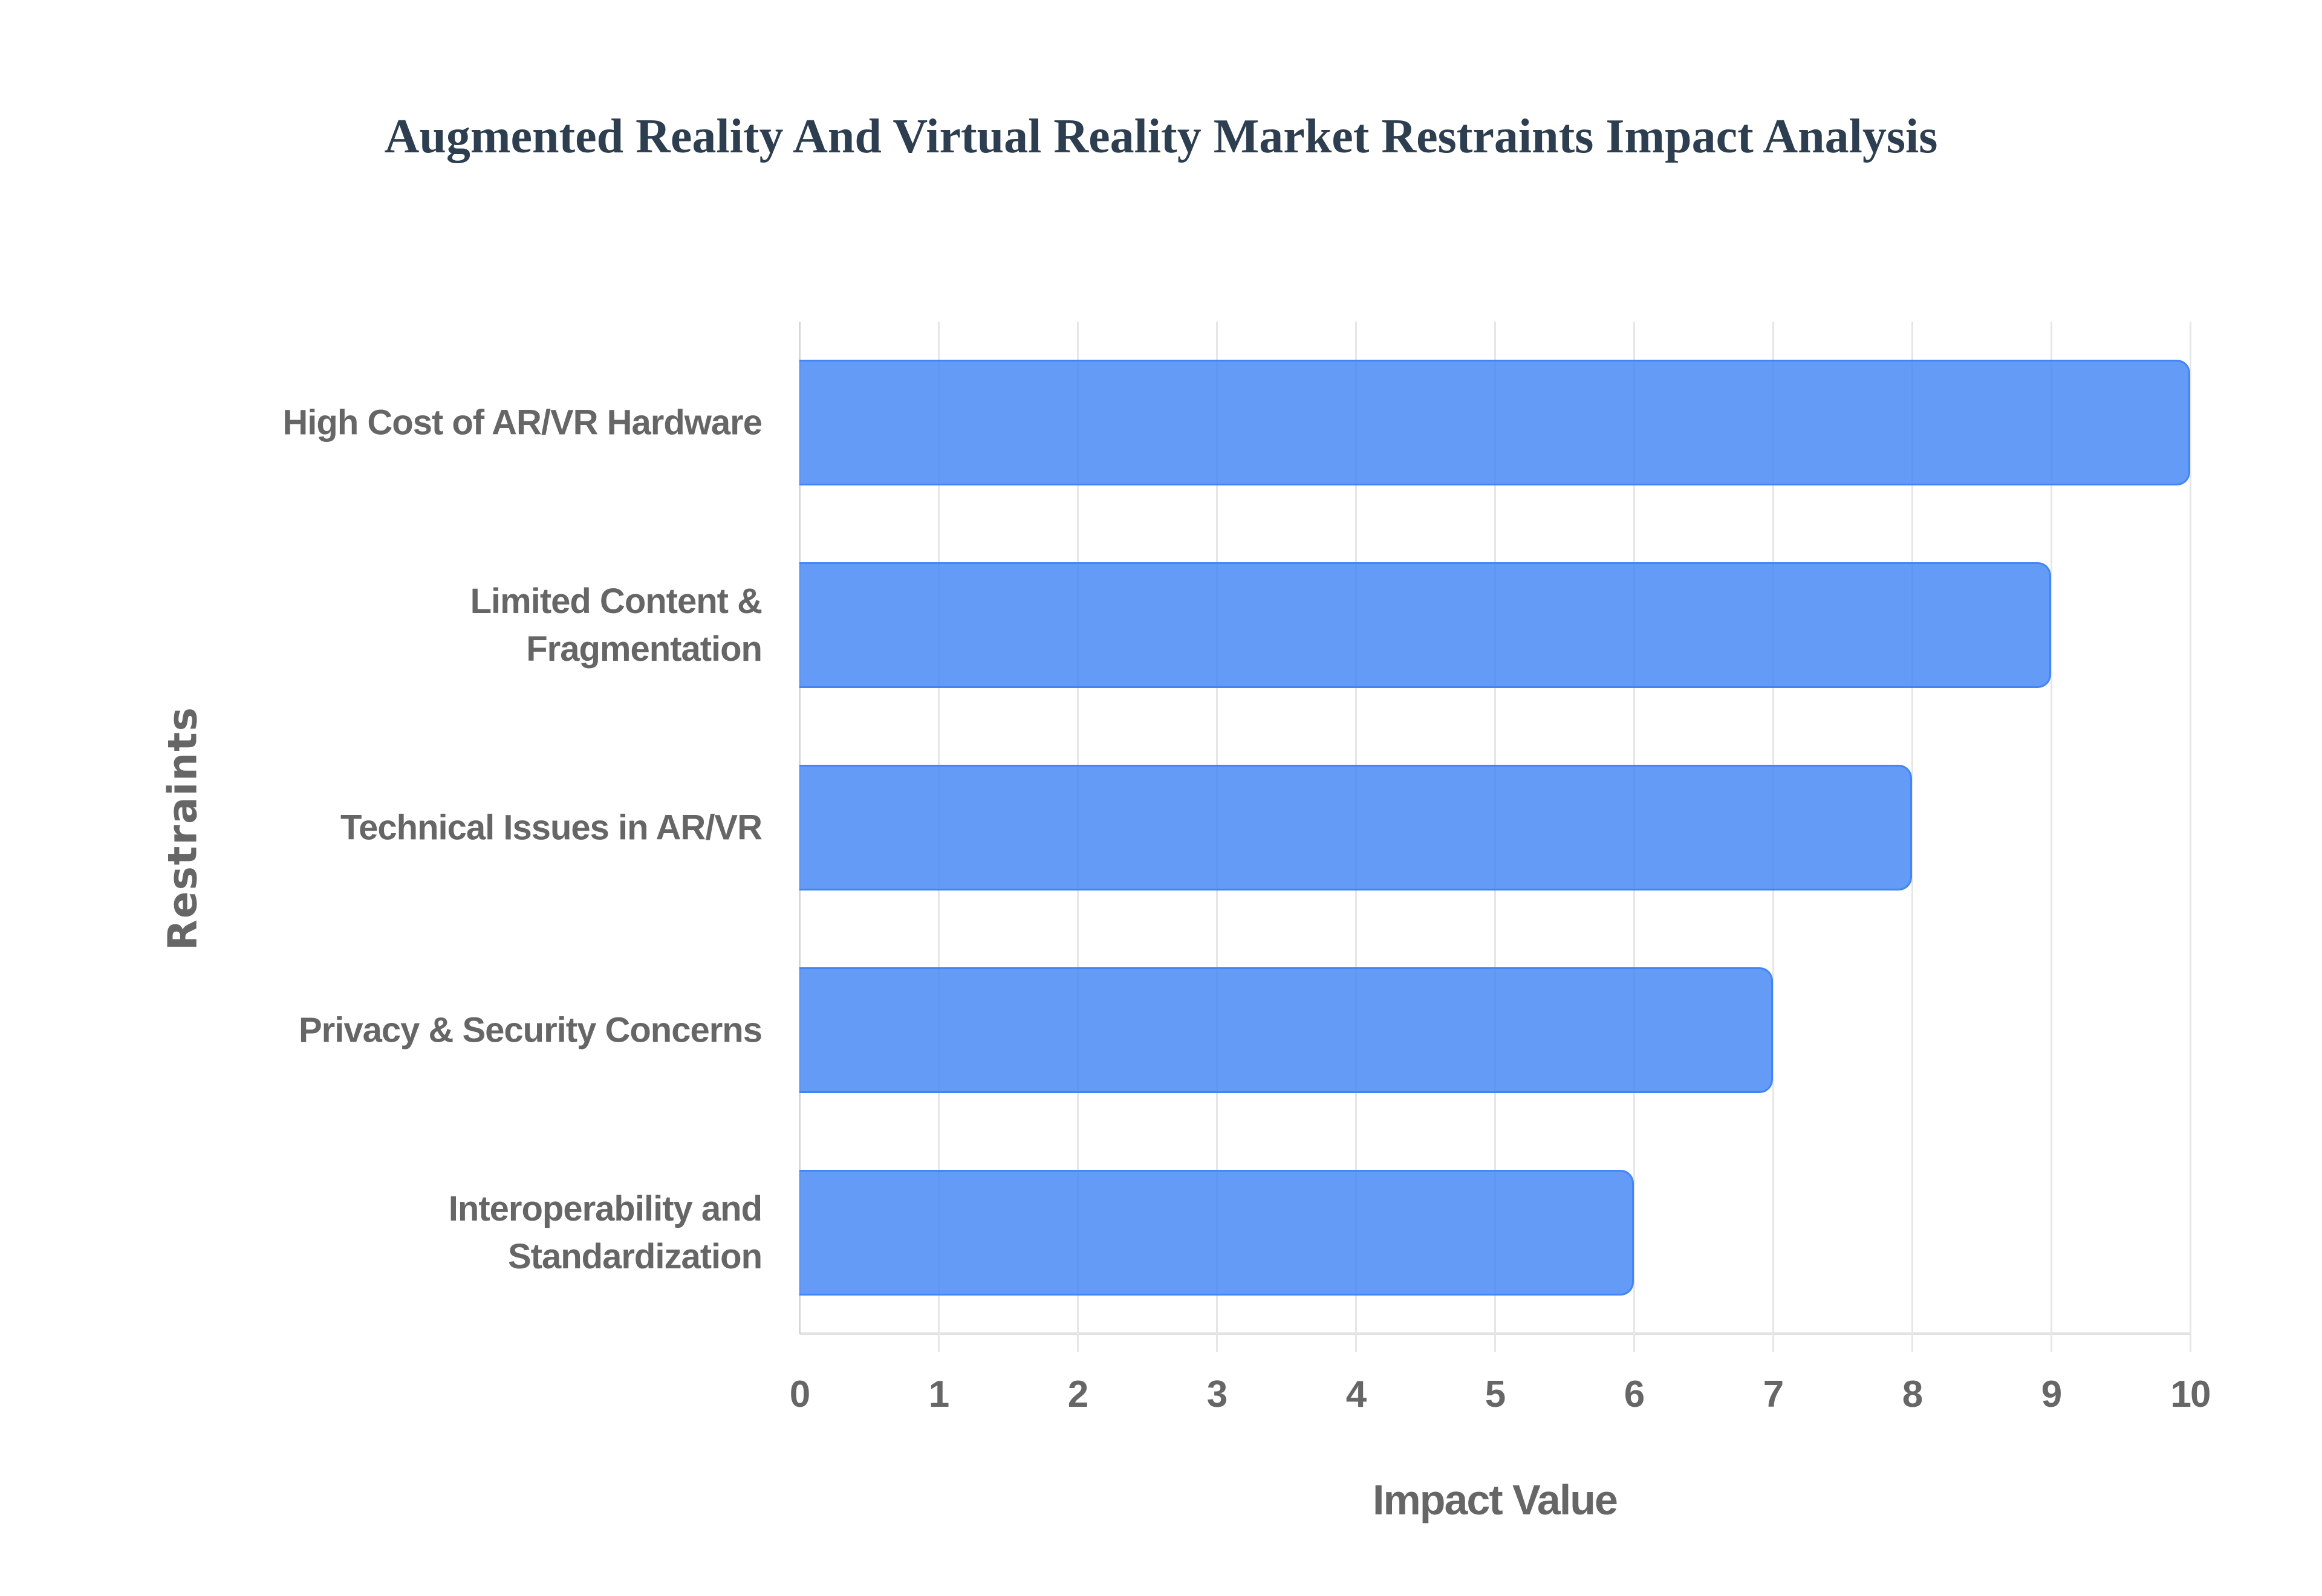 The image size is (2322, 1596). What do you see at coordinates (430, 1232) in the screenshot?
I see `y-category-label: Interoperability and Standardization` at bounding box center [430, 1232].